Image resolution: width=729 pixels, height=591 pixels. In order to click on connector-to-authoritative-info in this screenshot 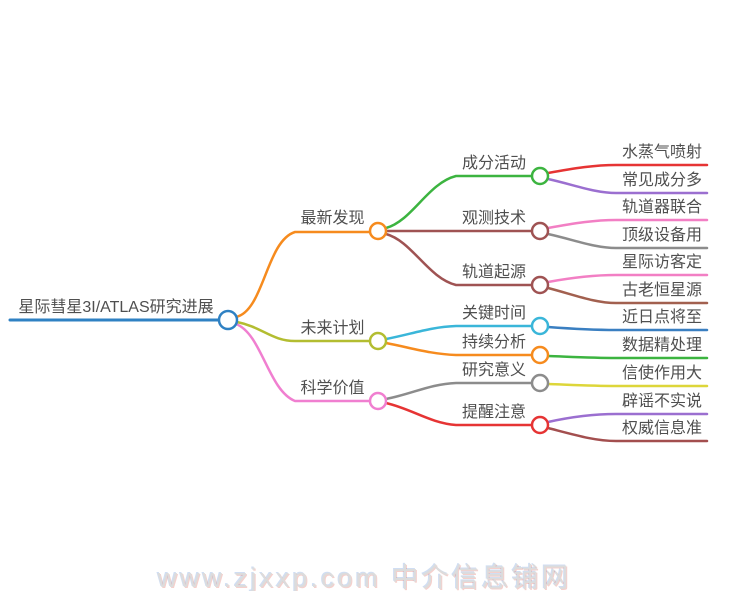, I will do `click(627, 434)`.